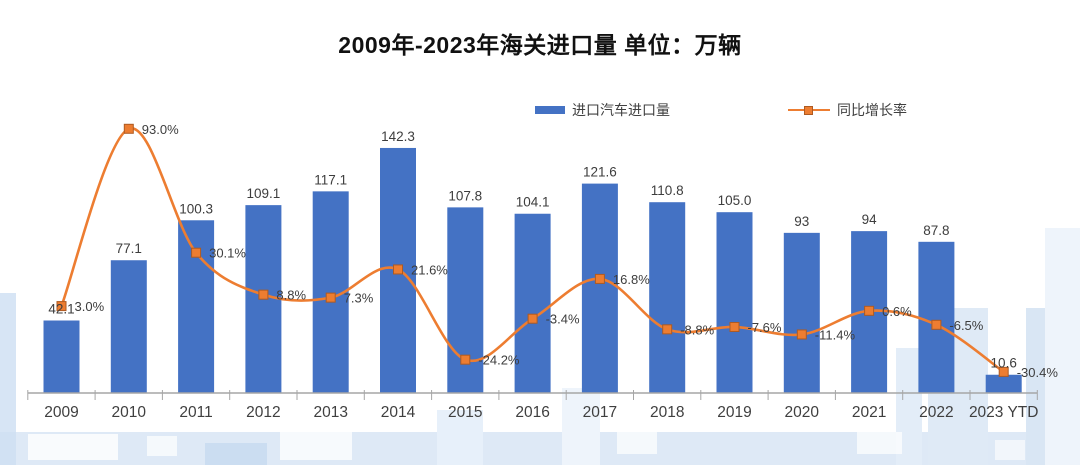 Image resolution: width=1080 pixels, height=465 pixels. Describe the element at coordinates (263, 294) in the screenshot. I see `marker-2012` at that location.